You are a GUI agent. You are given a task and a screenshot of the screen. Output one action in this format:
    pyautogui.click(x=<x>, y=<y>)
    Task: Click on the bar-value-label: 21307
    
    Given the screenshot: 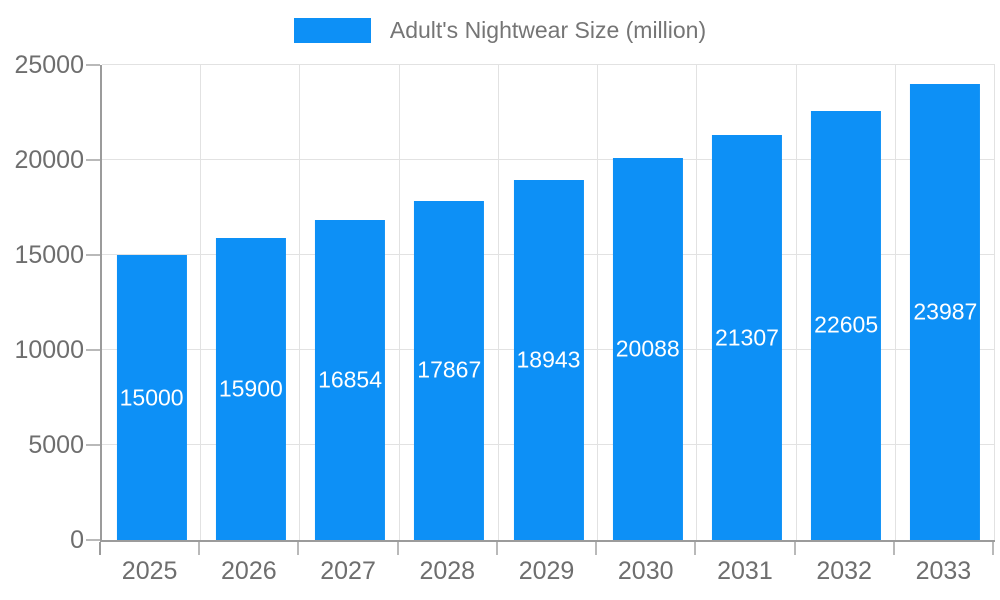 What is the action you would take?
    pyautogui.click(x=746, y=337)
    